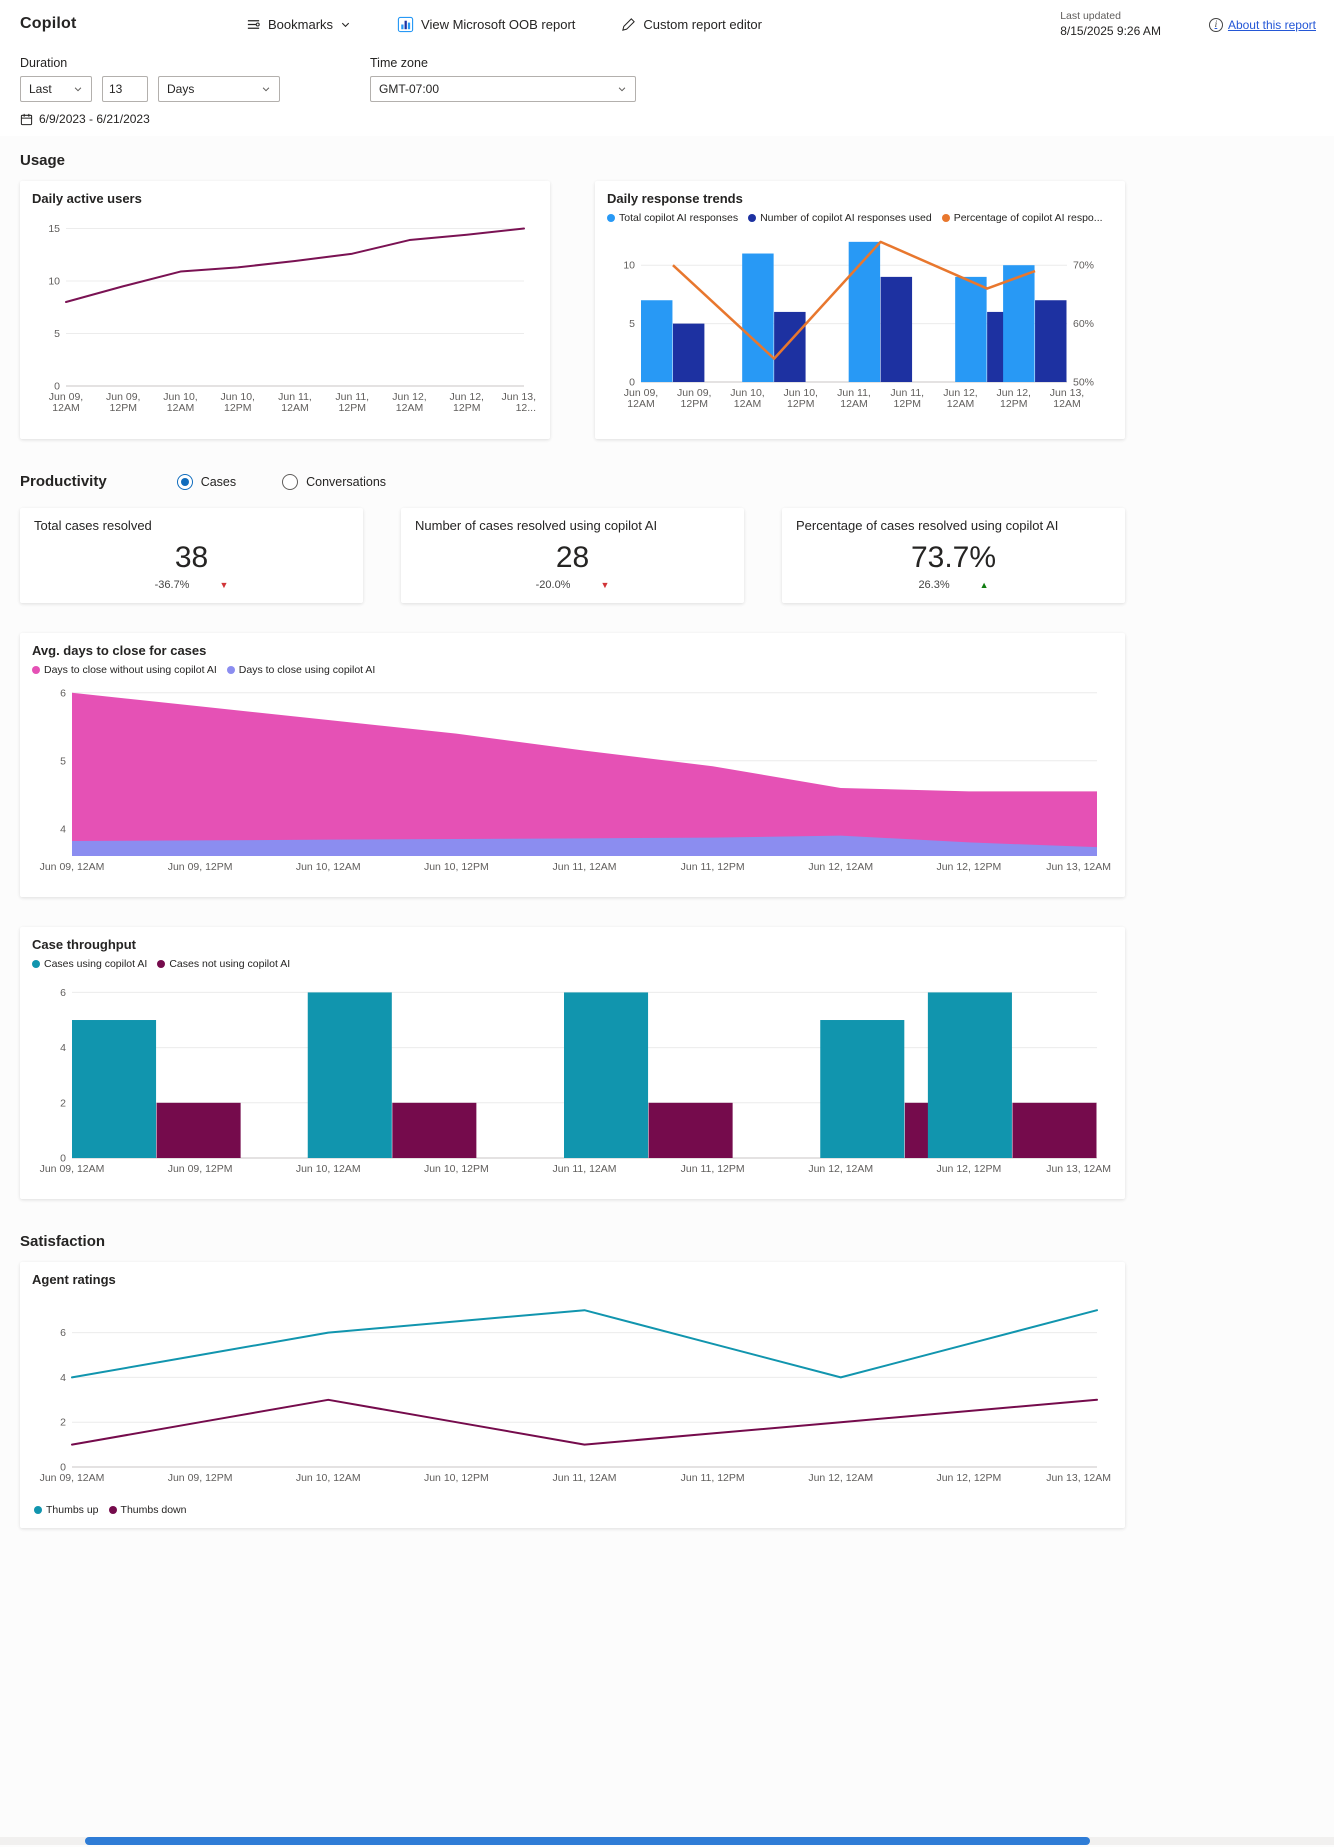  What do you see at coordinates (334, 481) in the screenshot?
I see `radio-conversations: Conversations` at bounding box center [334, 481].